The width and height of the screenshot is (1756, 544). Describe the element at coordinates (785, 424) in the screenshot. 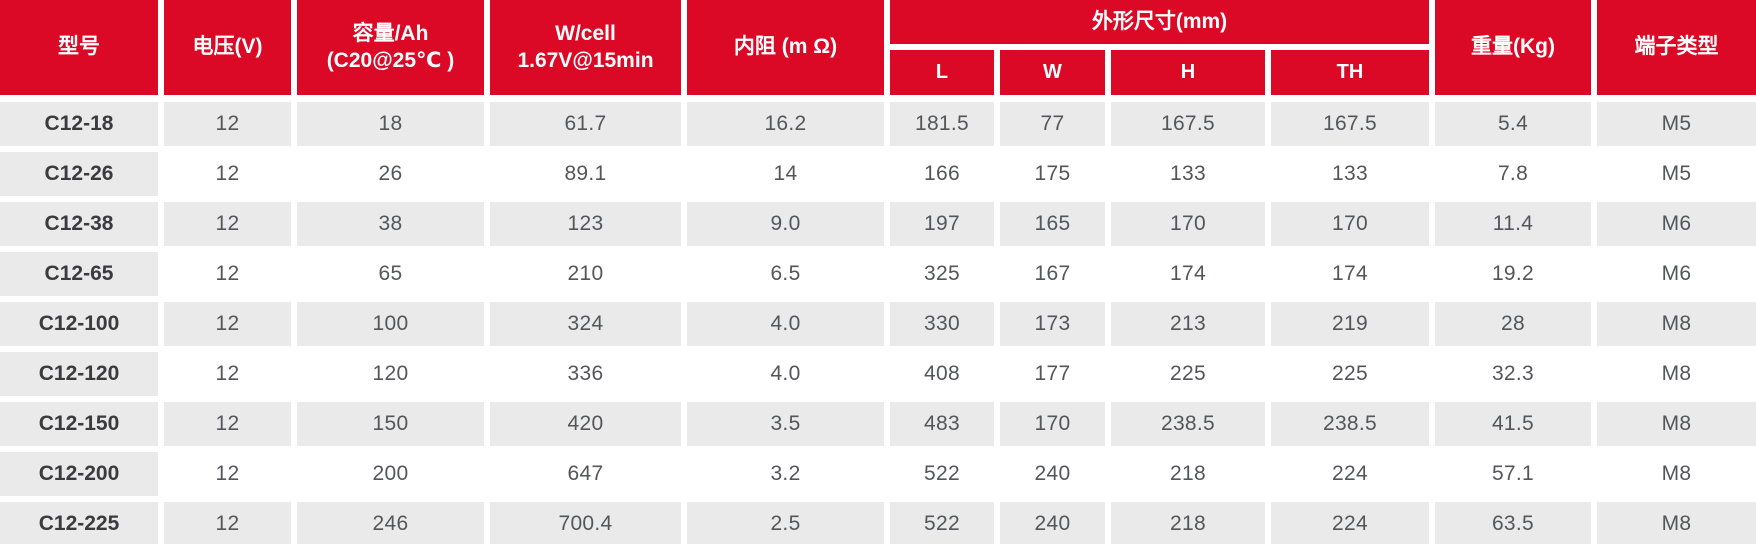

I see `resistance-cell: 3.5` at that location.